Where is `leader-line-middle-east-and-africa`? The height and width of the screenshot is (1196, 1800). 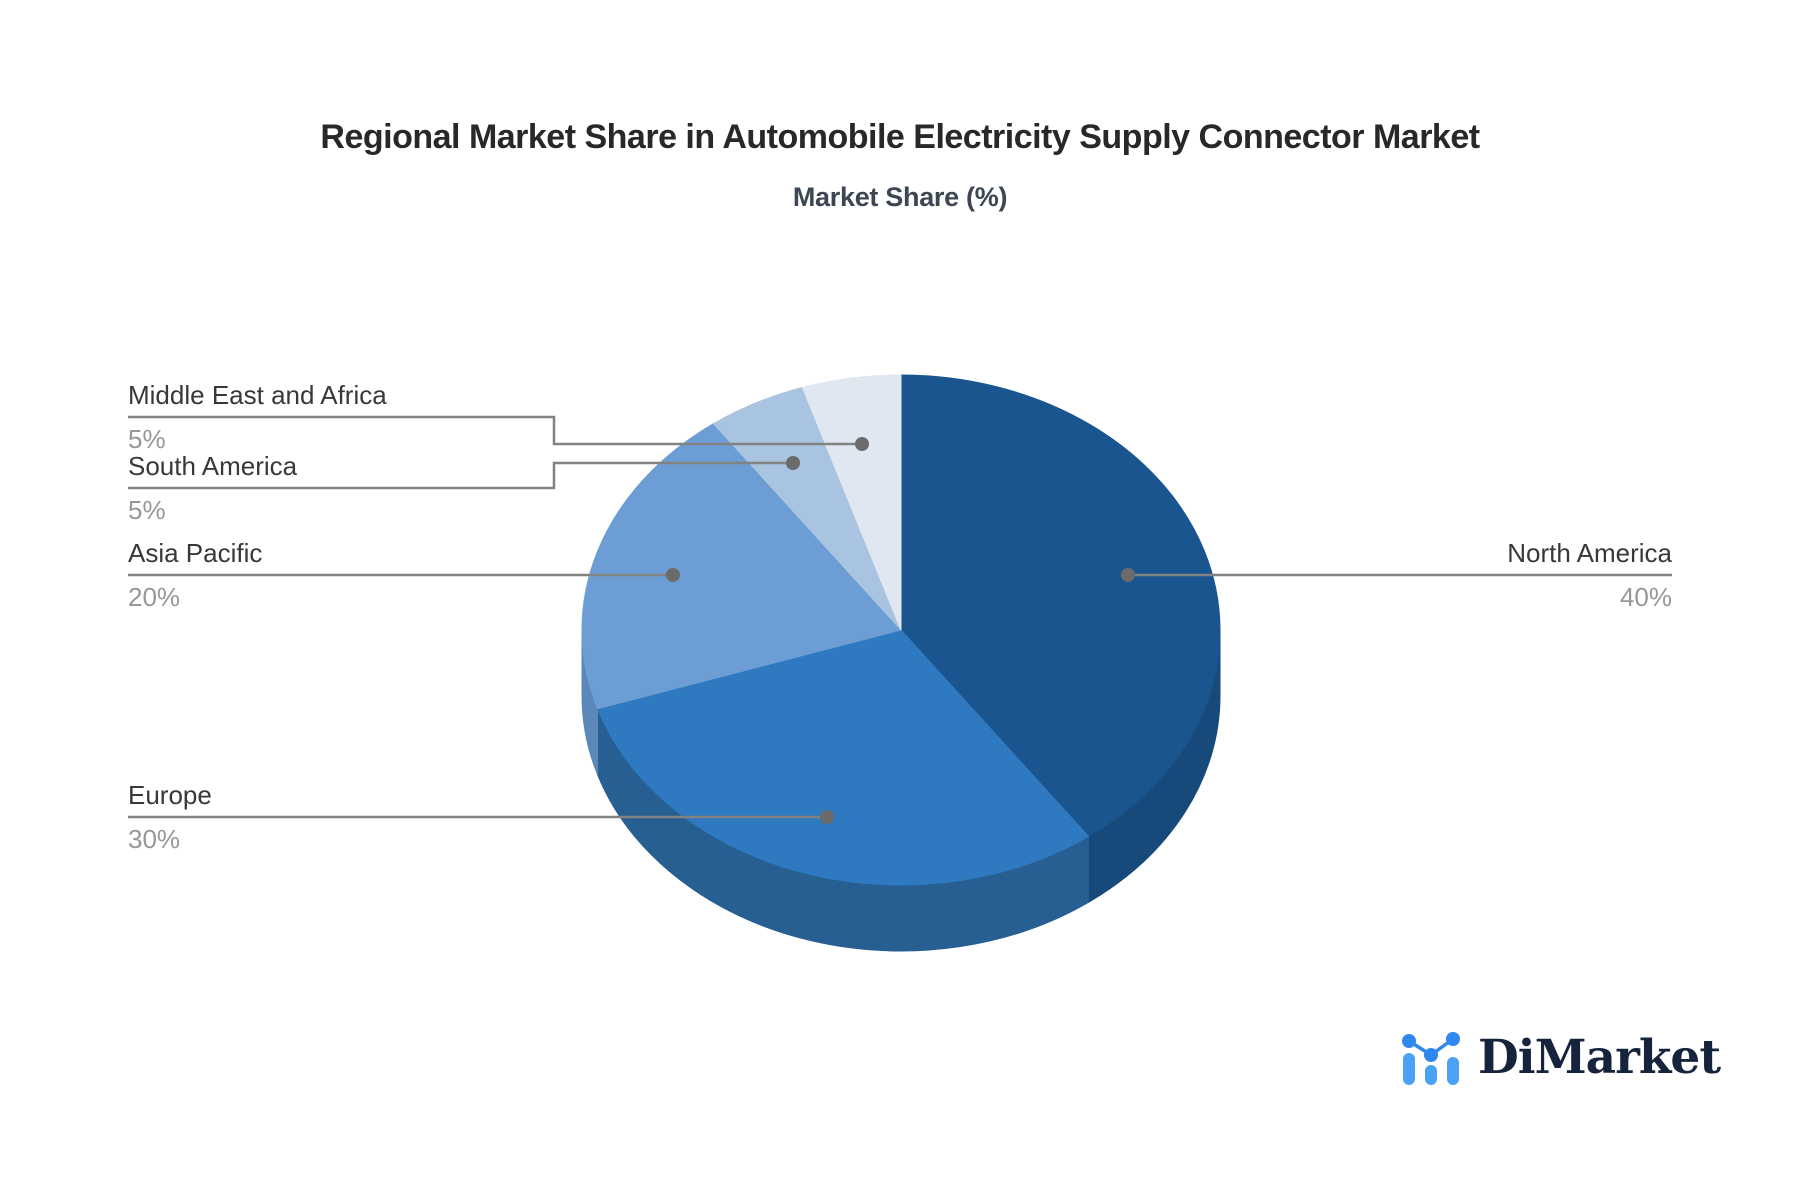
leader-line-middle-east-and-africa is located at coordinates (495, 430).